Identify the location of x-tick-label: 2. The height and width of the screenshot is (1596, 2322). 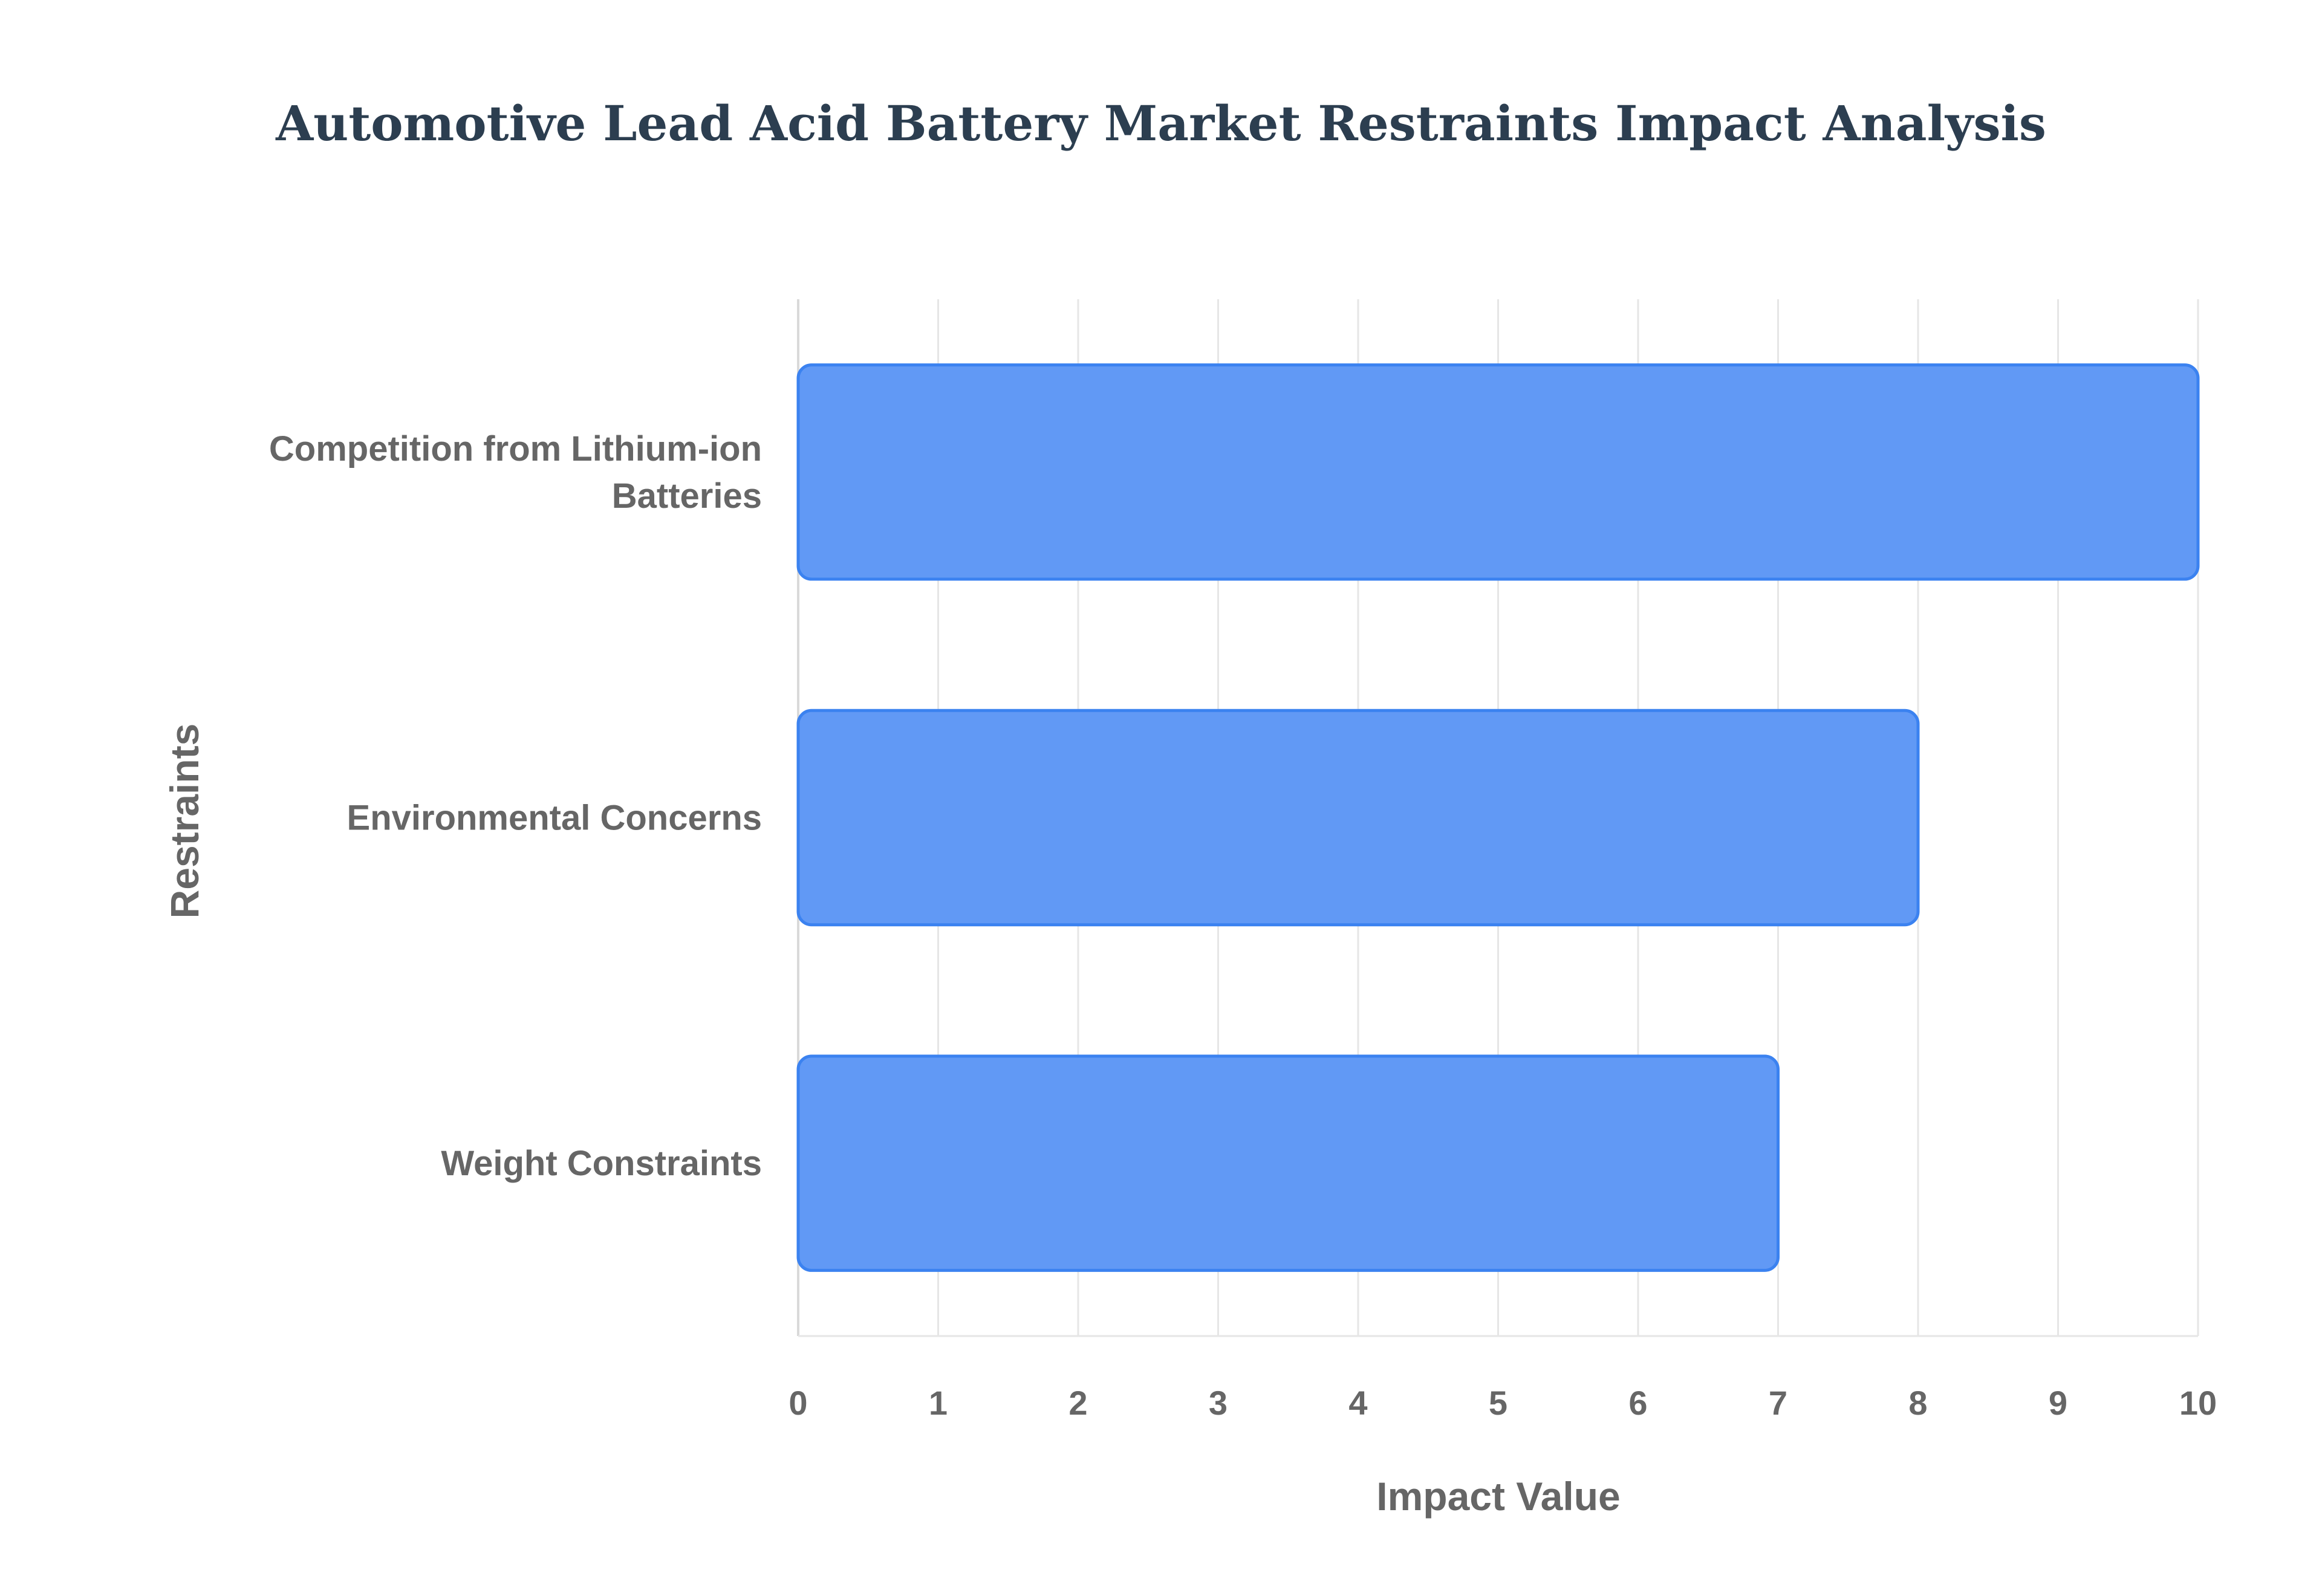
(1077, 1403).